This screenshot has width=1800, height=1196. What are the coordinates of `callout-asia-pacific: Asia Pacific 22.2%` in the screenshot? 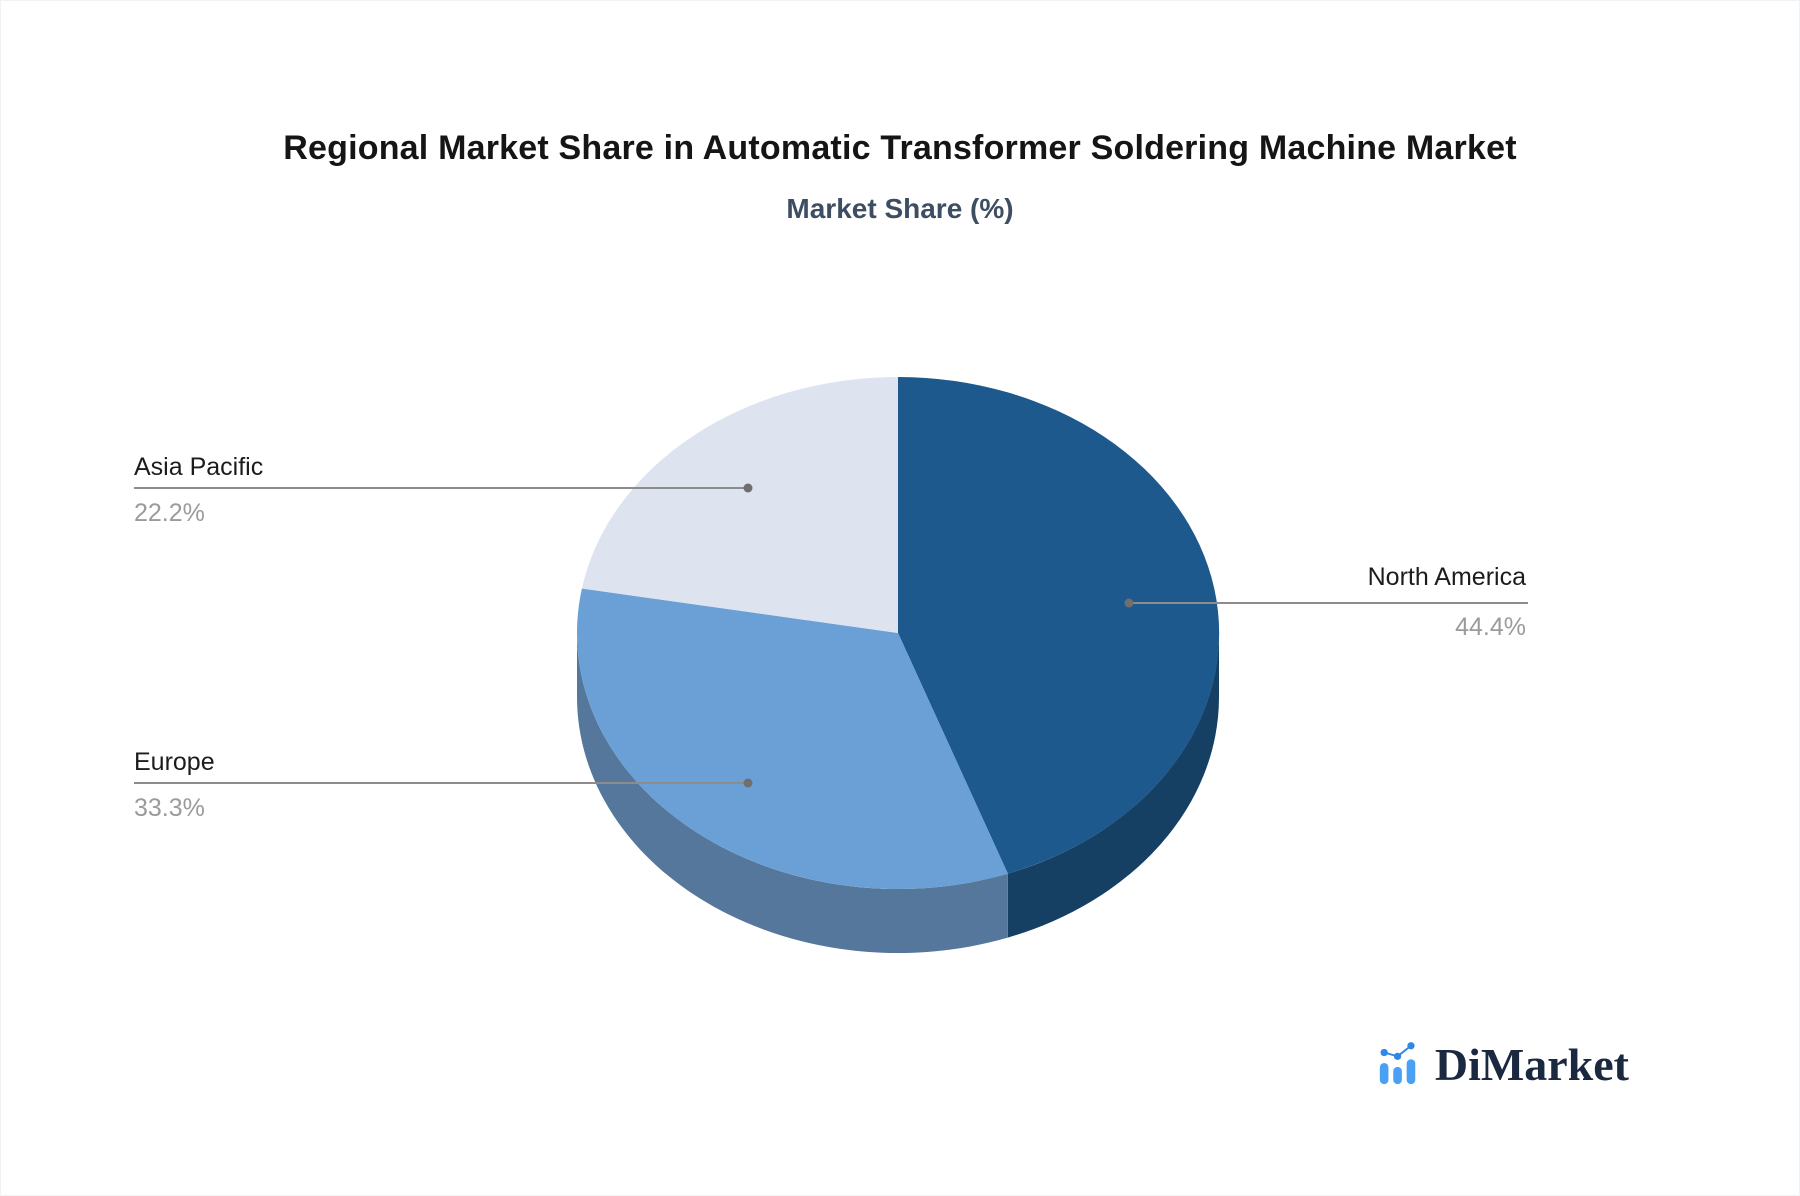 It's located at (198, 490).